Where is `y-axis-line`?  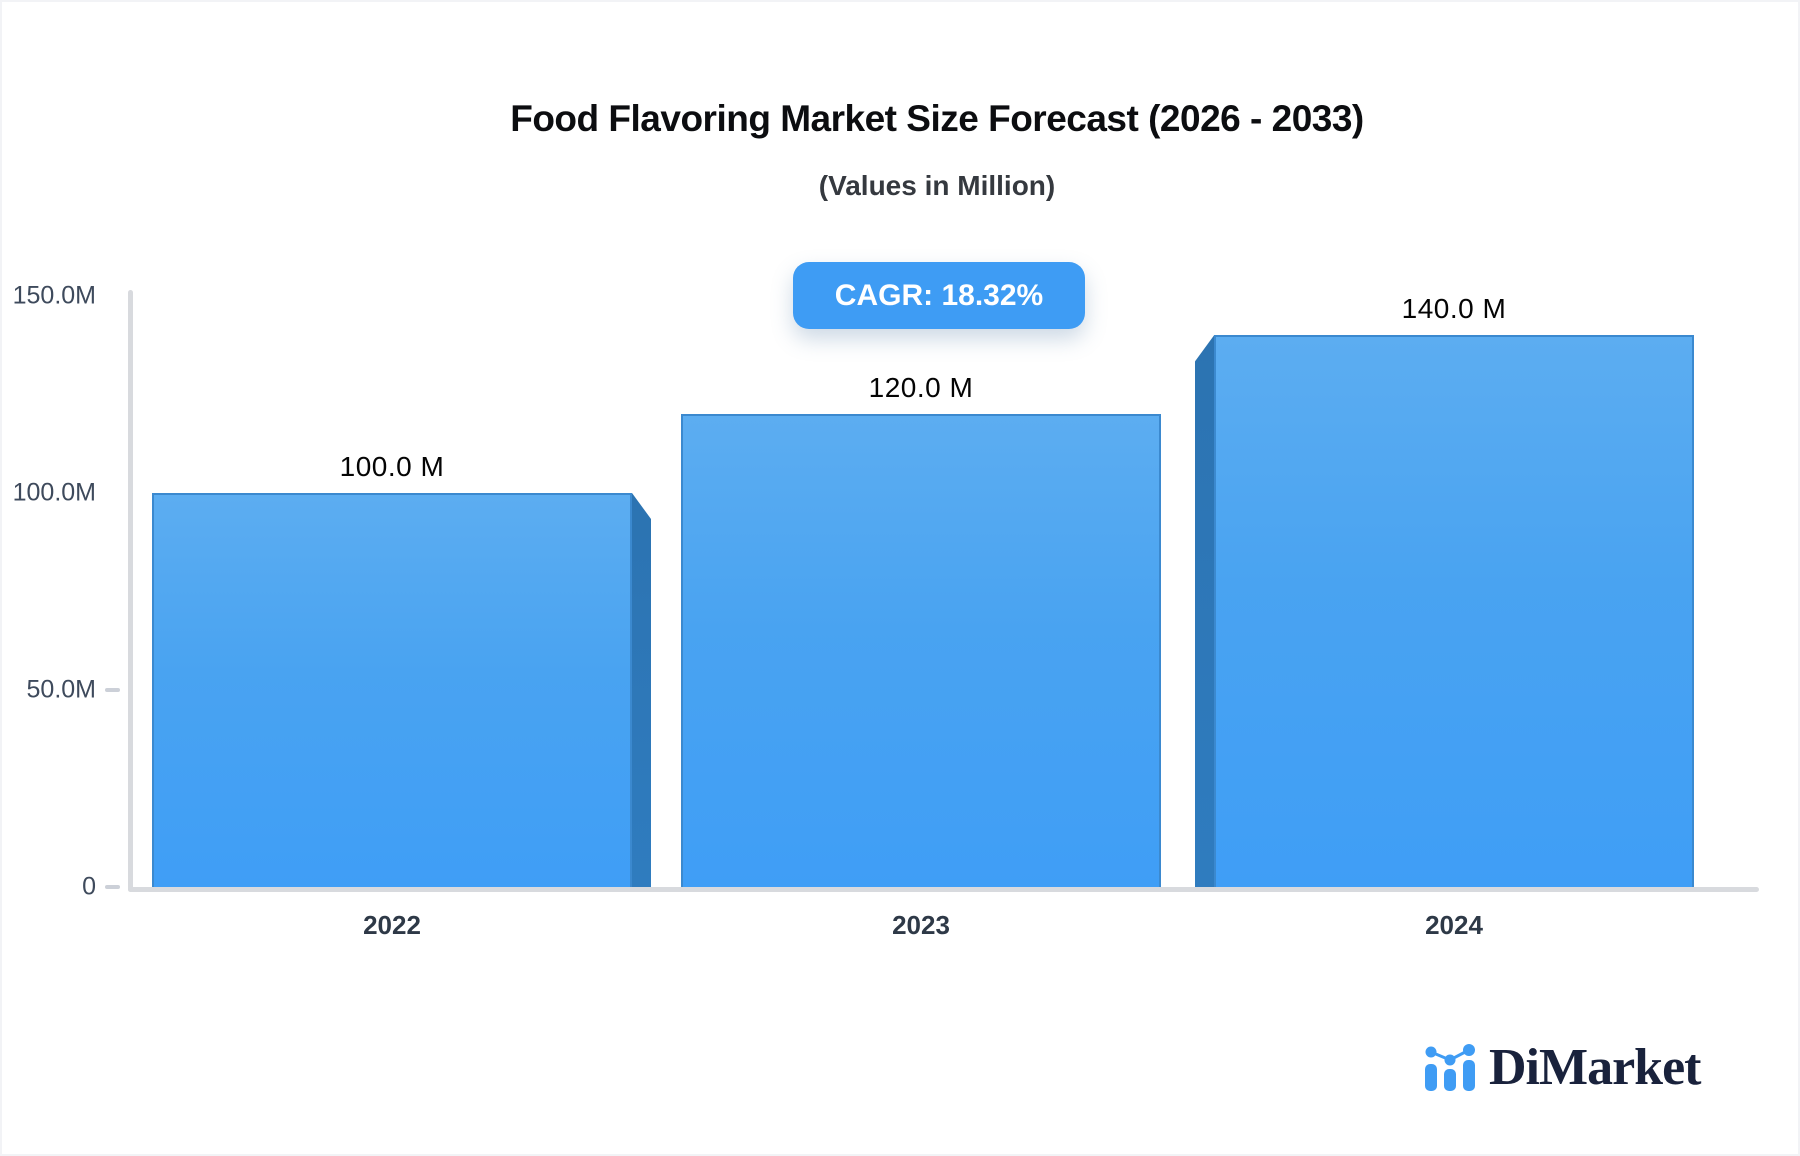
y-axis-line is located at coordinates (130, 591).